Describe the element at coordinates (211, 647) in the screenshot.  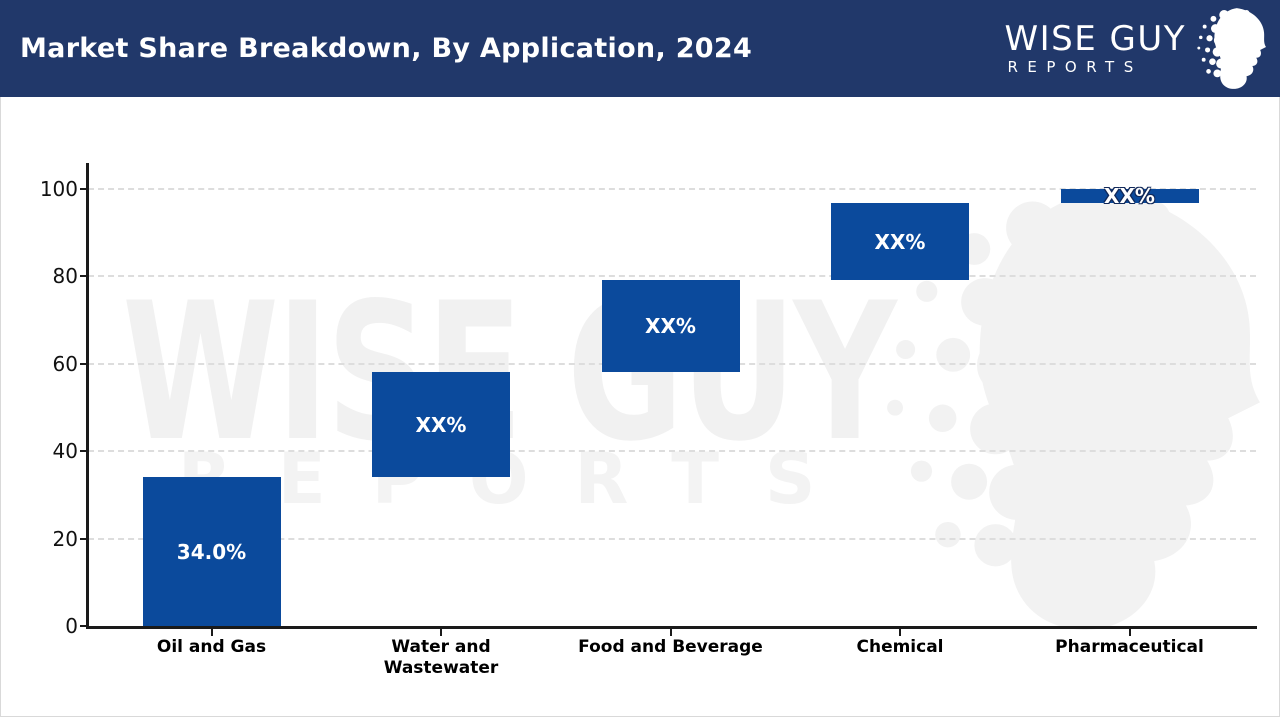
I see `category-label: Oil and Gas` at that location.